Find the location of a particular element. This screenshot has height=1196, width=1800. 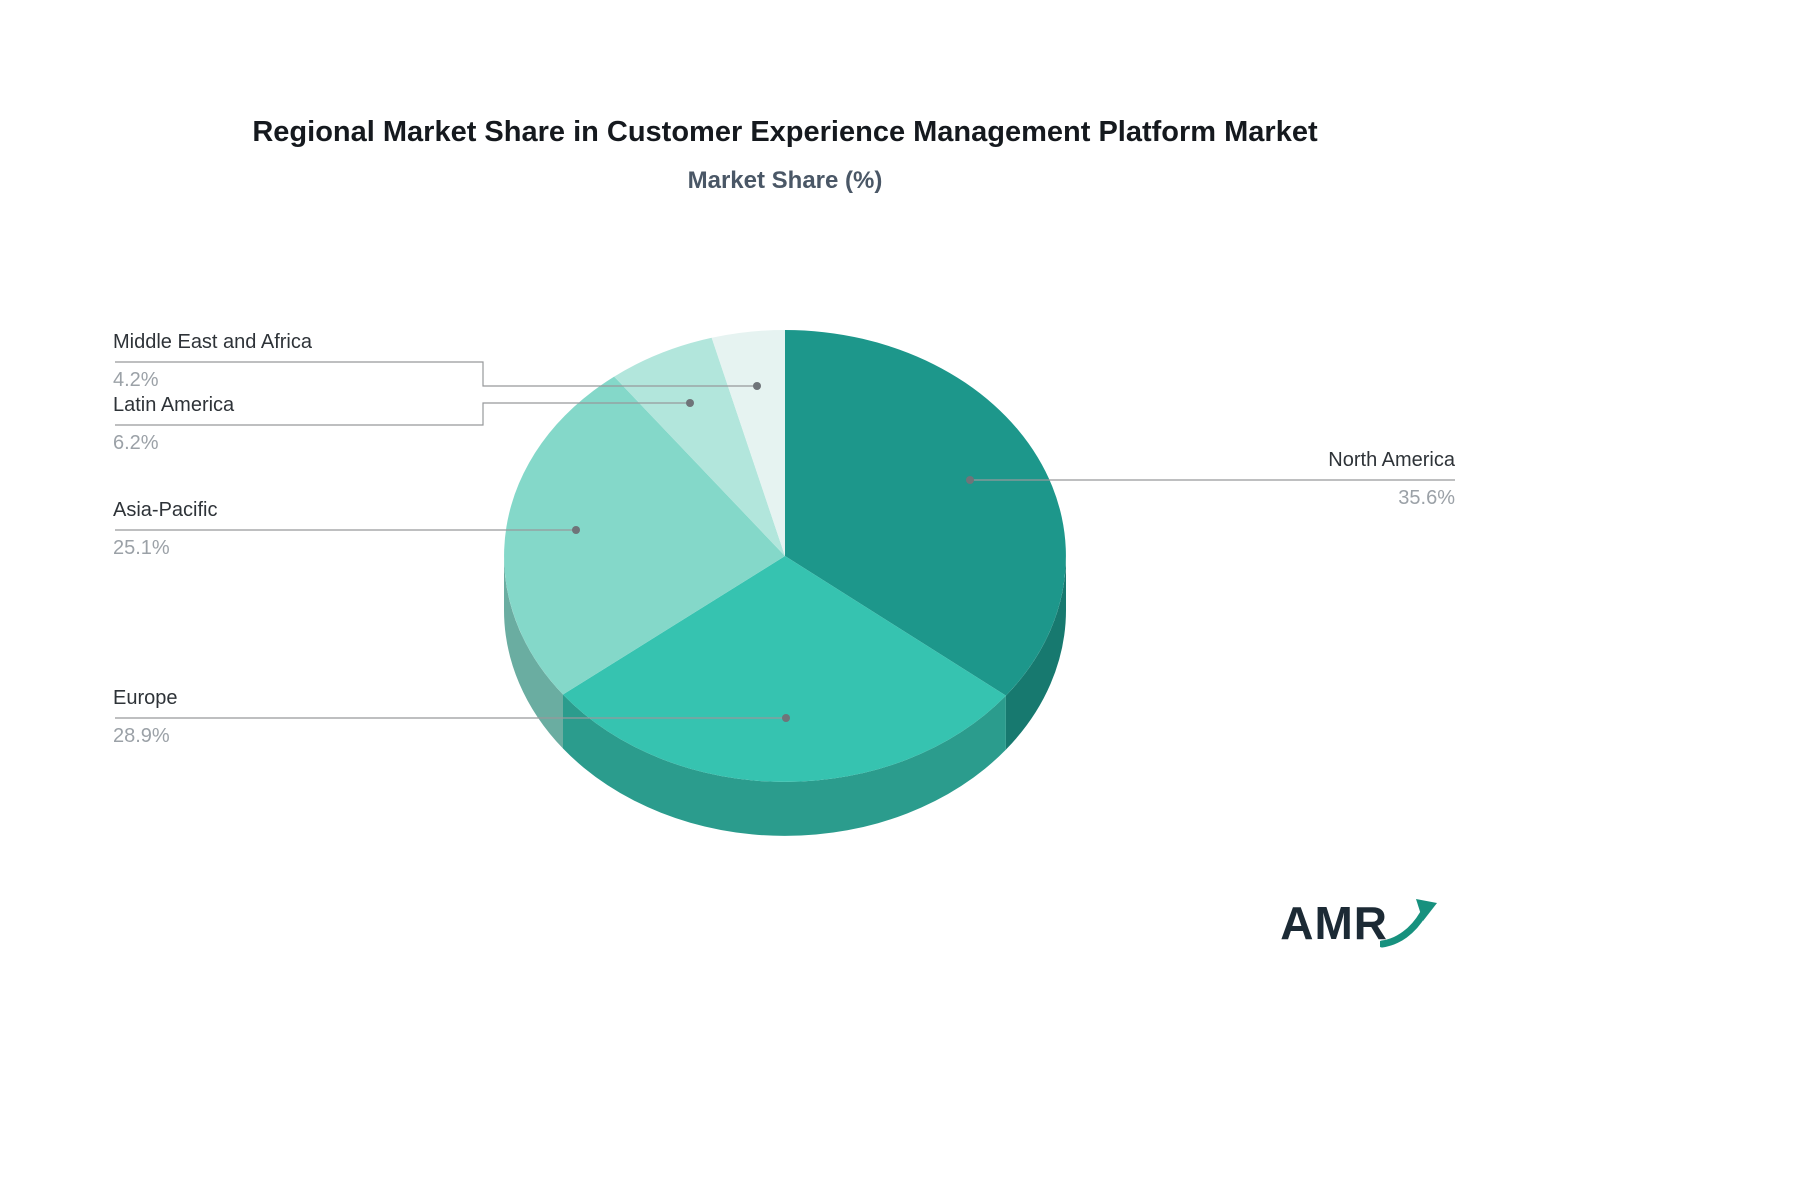

slice-label-middle-east-and-africa: Middle East and Africa 4.2% is located at coordinates (212, 361).